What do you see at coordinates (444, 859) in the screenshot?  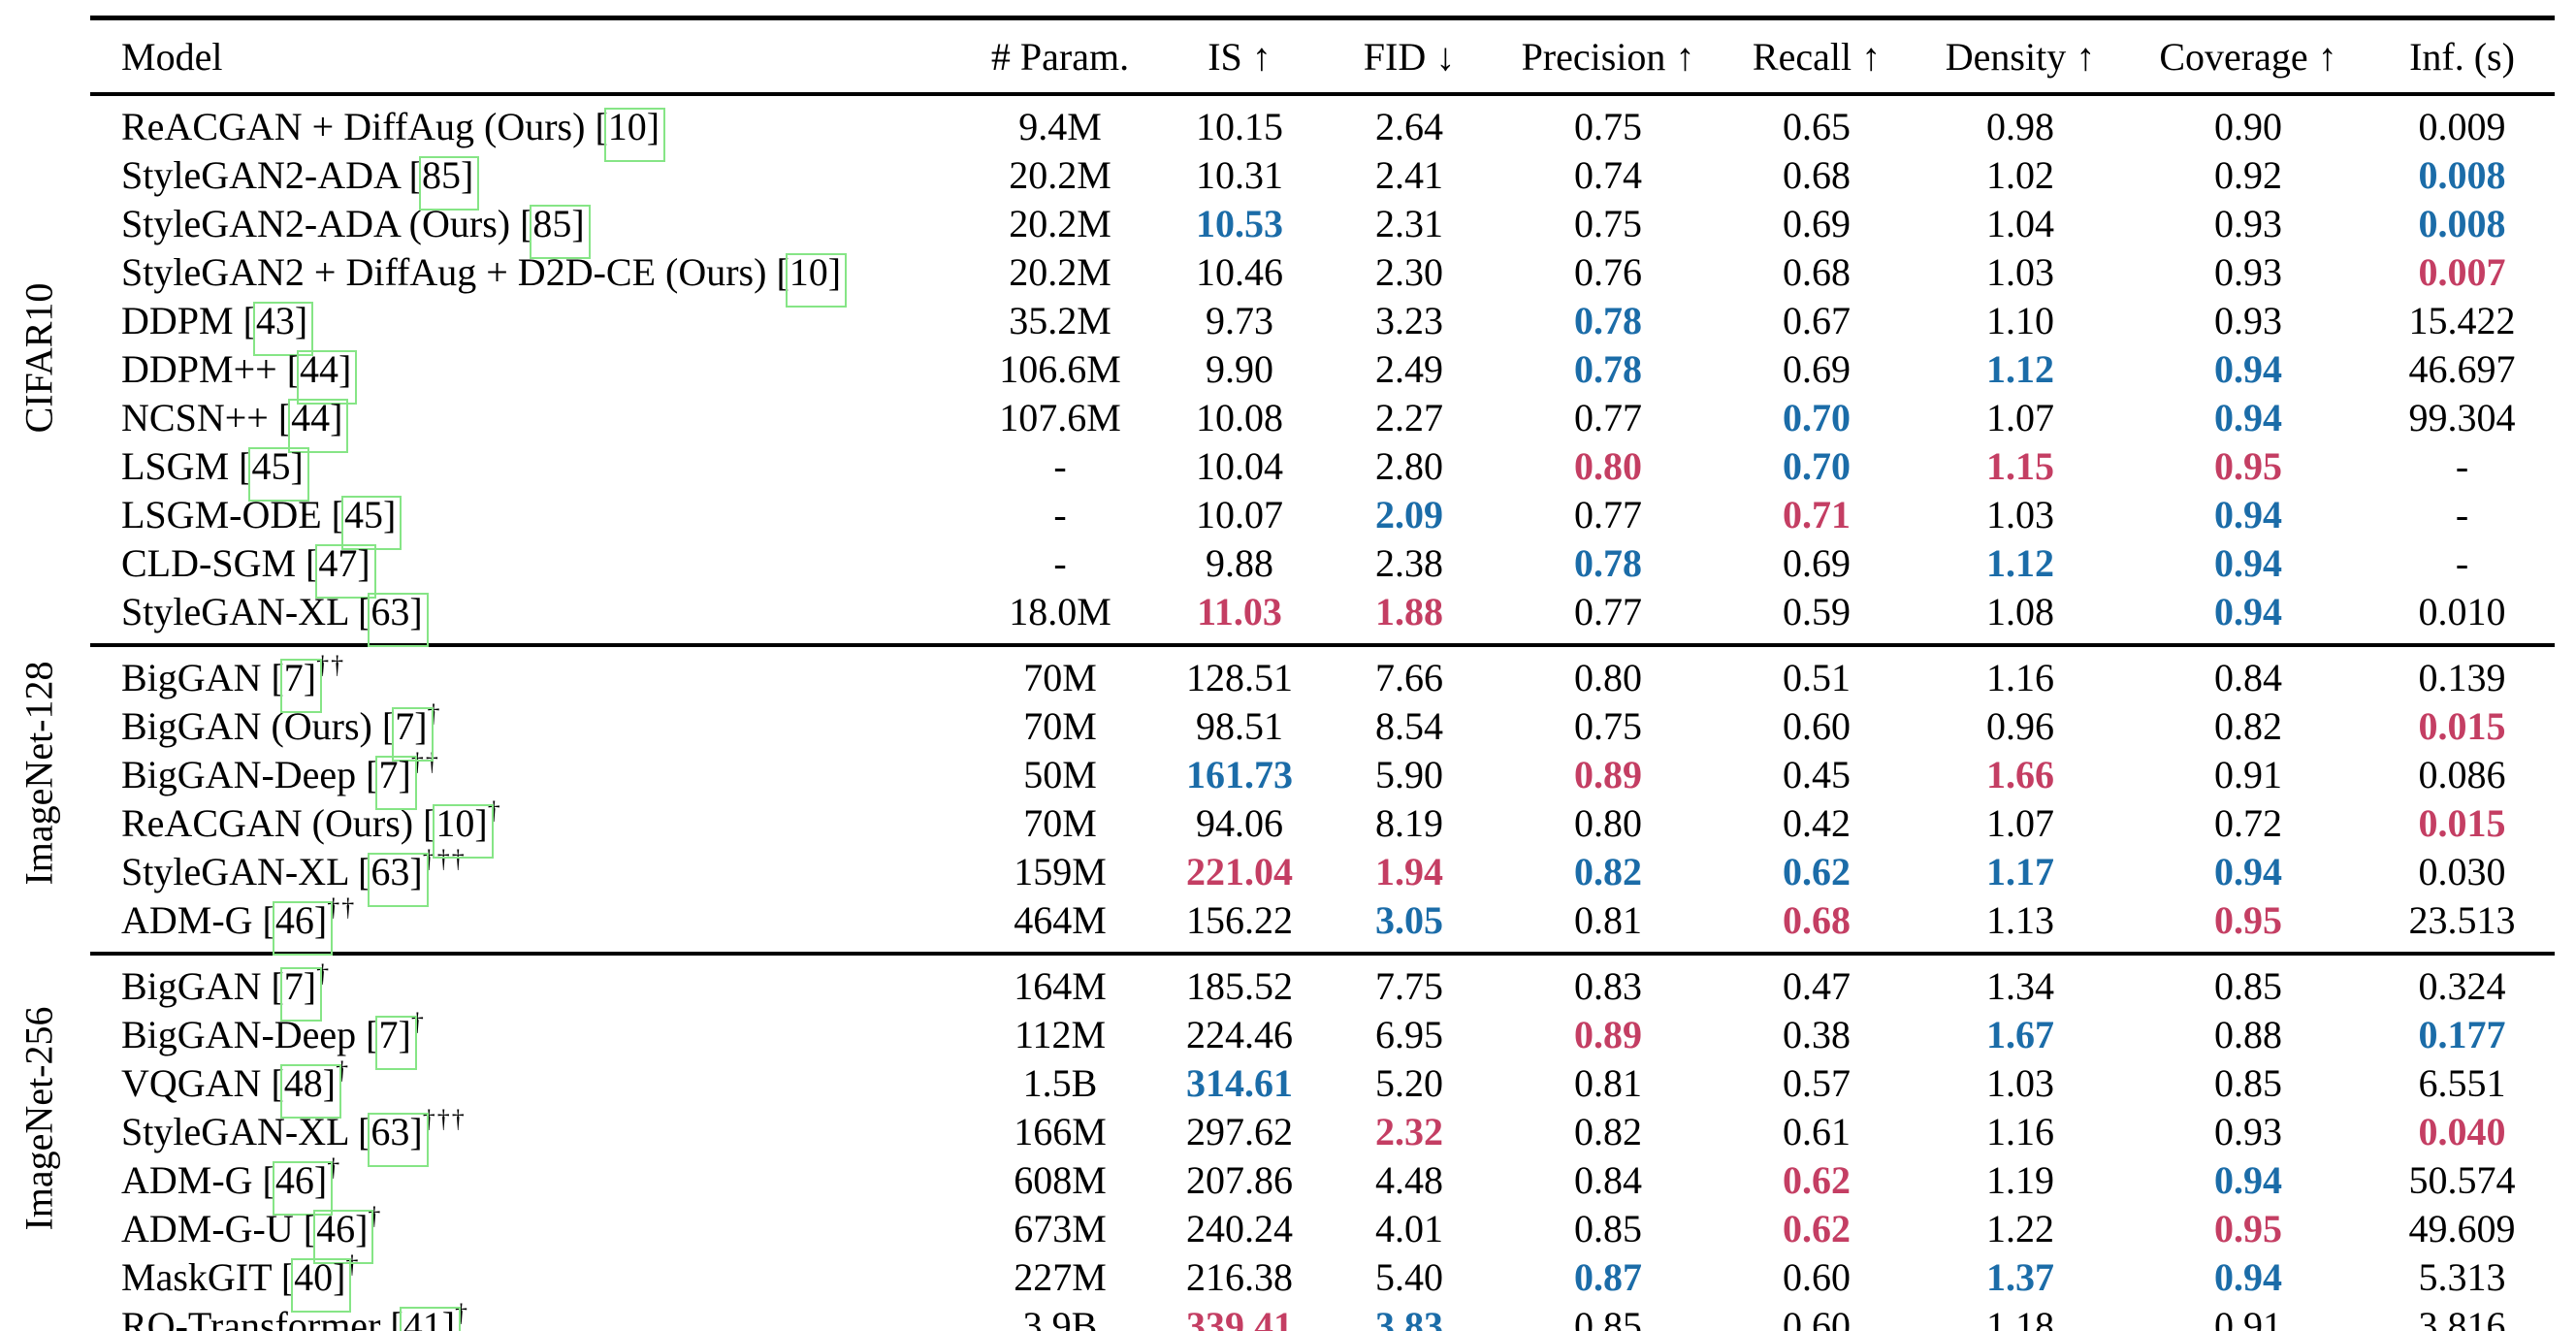 I see `dagger-note: †††` at bounding box center [444, 859].